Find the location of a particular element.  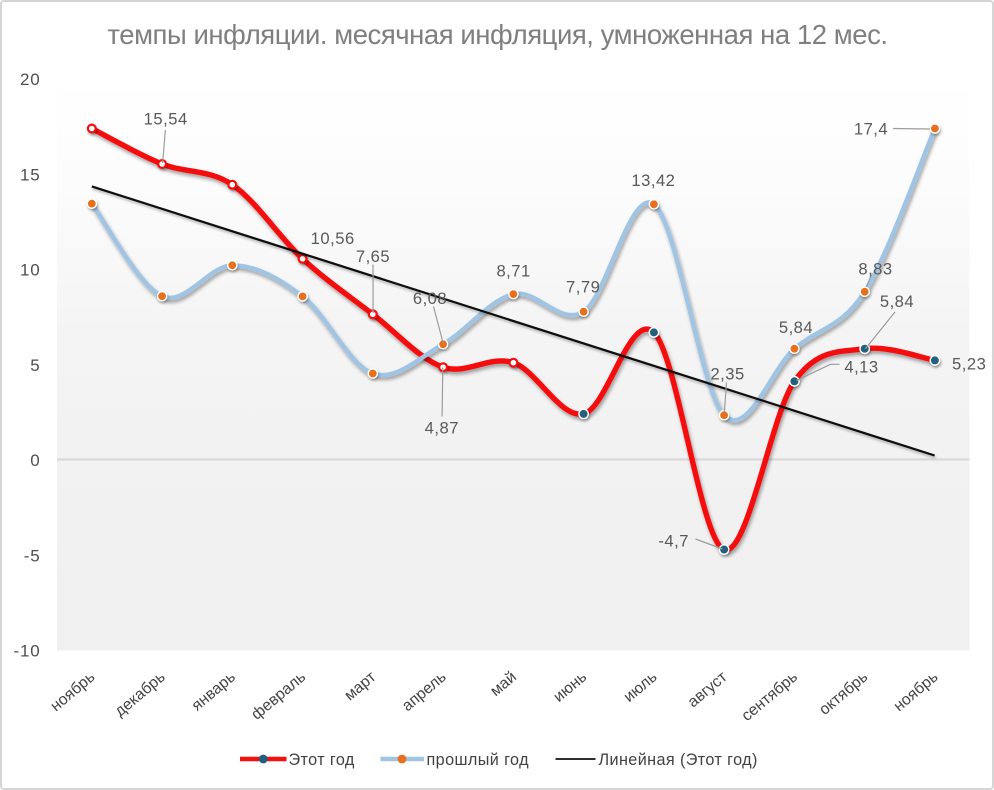

svg-text: октябрь is located at coordinates (843, 694).